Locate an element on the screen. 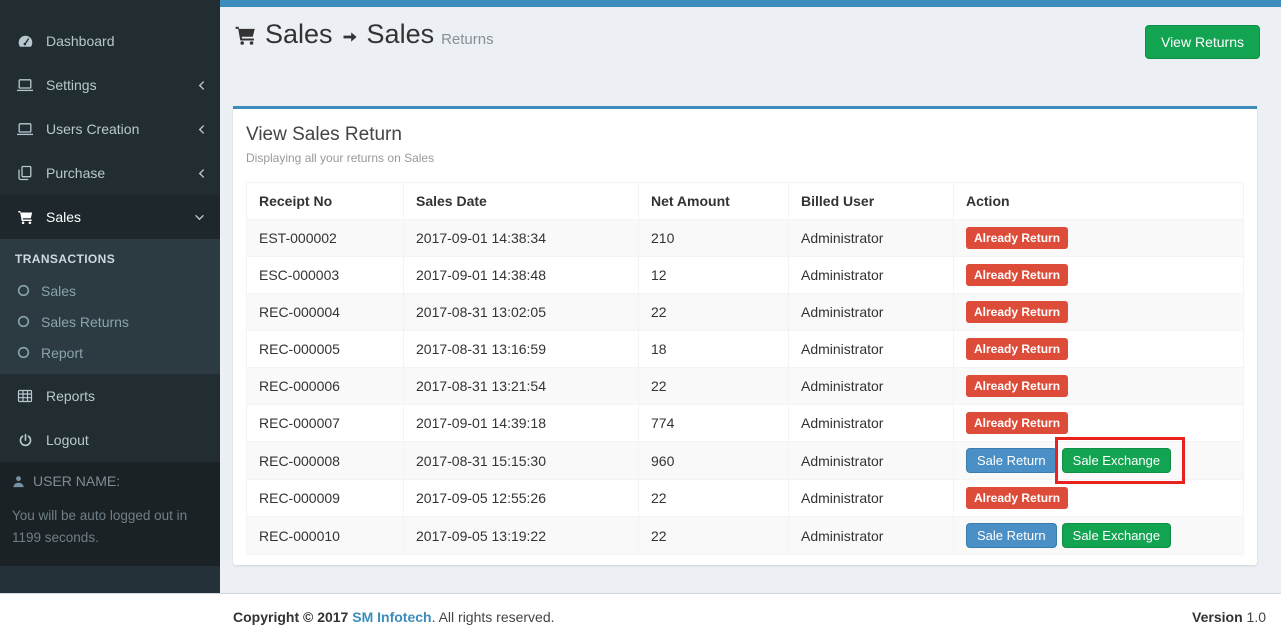  copyright-suffix: . All rights reserved. is located at coordinates (493, 616).